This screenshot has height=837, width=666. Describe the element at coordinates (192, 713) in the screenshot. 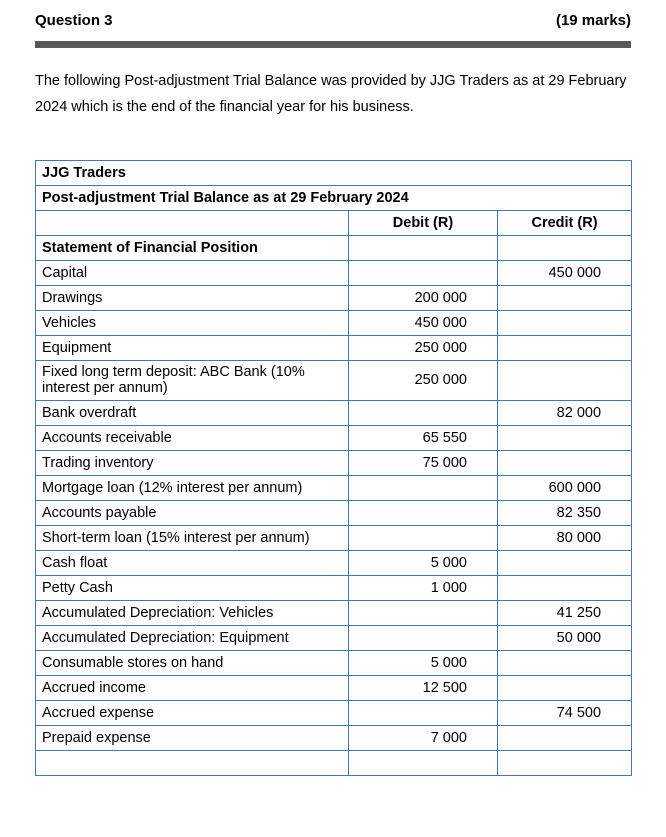

I see `account-name-cell: Accrued expense` at that location.